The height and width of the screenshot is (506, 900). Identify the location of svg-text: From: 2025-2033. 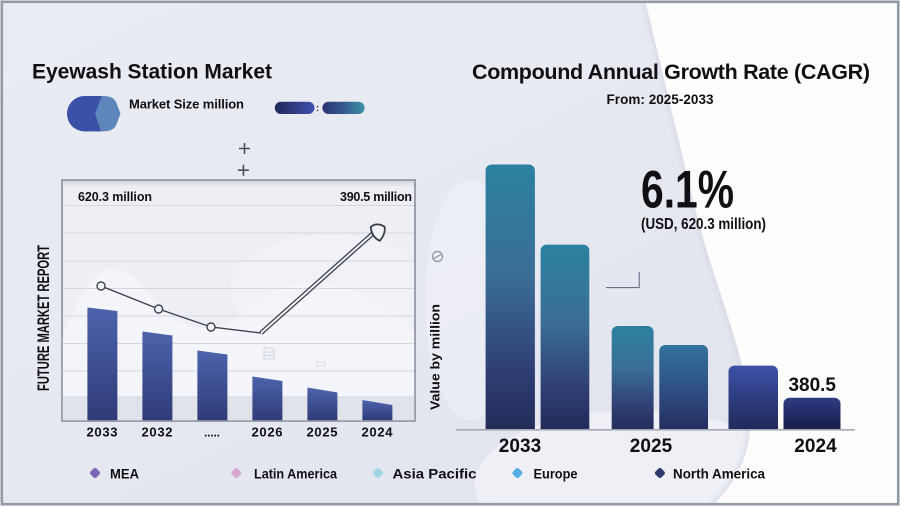
(660, 99).